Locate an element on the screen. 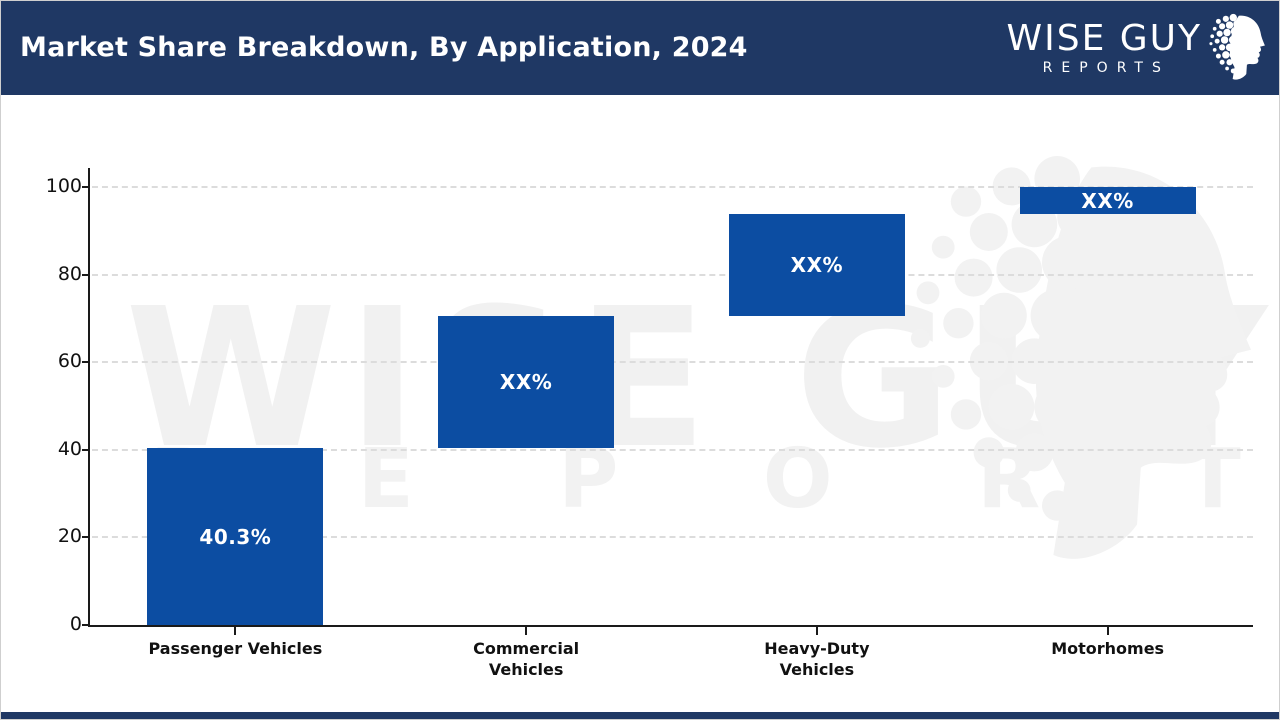 The width and height of the screenshot is (1280, 720). logo-wordmark: WISE GUY is located at coordinates (1104, 39).